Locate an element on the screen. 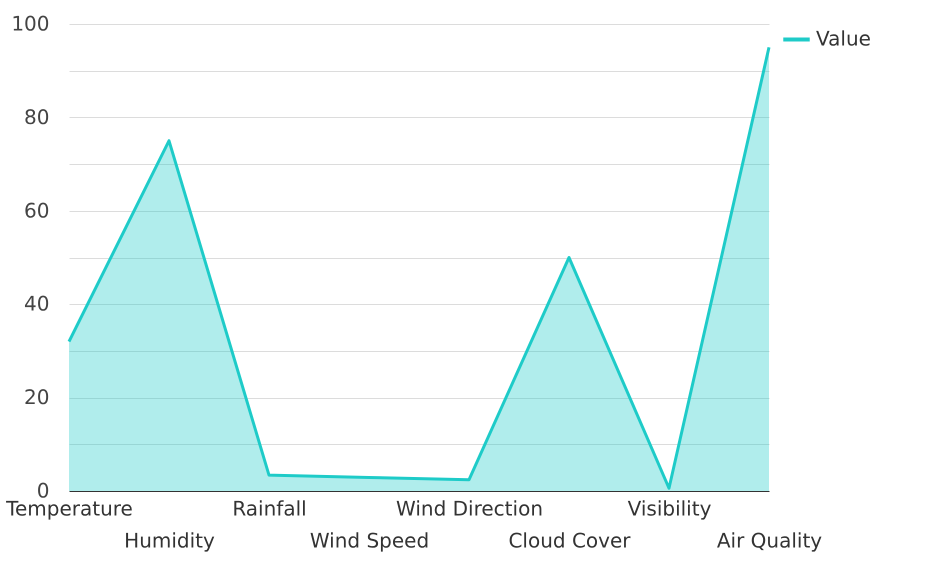  x-tick-label: Visibility is located at coordinates (670, 508).